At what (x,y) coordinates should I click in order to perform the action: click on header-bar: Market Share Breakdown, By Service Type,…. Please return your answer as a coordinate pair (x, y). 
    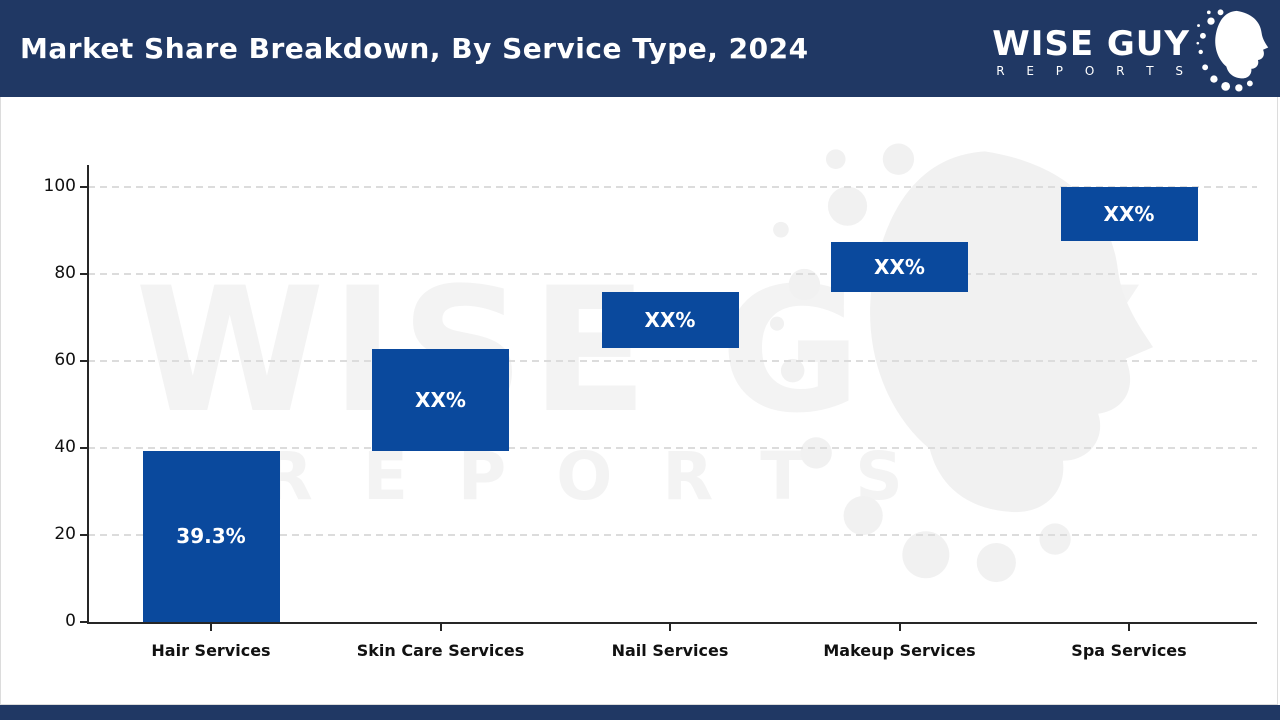
    Looking at the image, I should click on (640, 48).